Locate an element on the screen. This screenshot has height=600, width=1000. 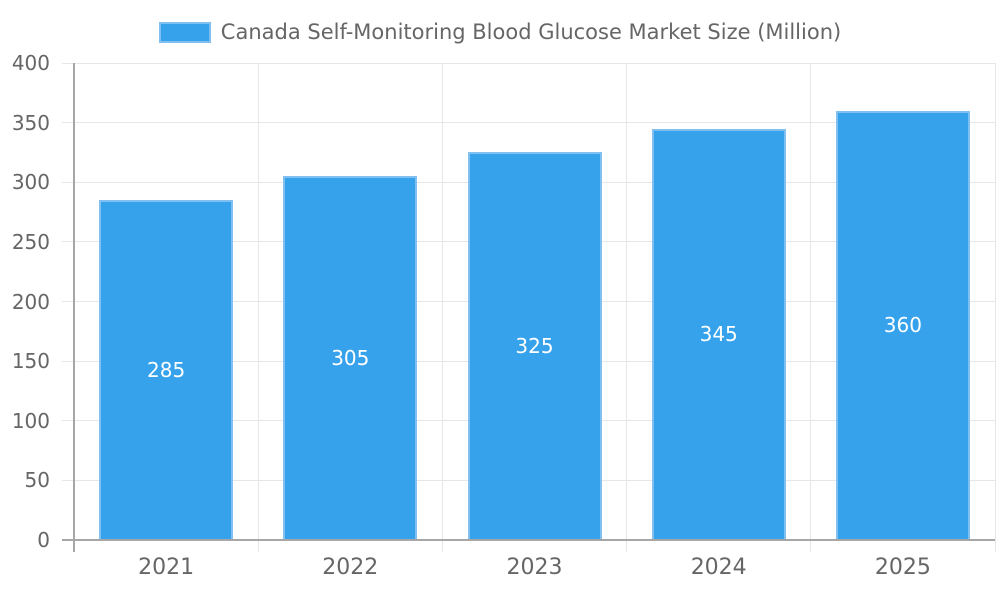
y-axis-tick-label: 200 is located at coordinates (30, 301).